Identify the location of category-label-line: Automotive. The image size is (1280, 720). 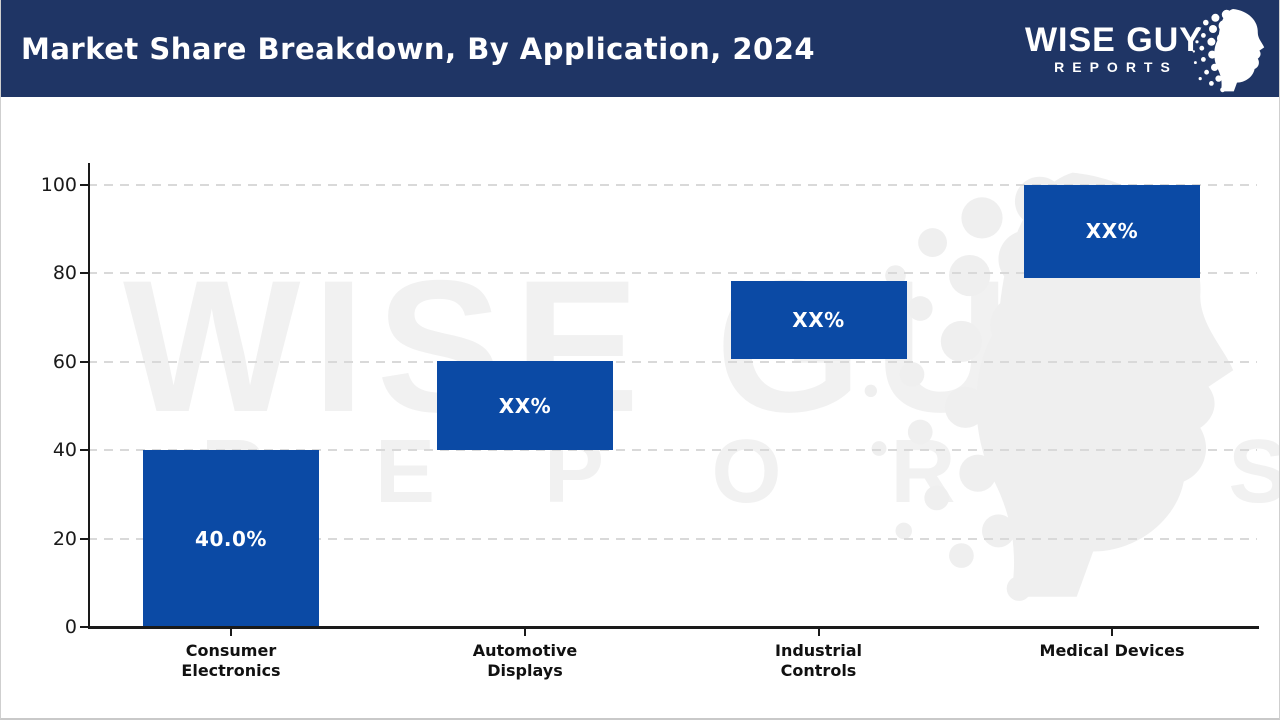
(525, 650).